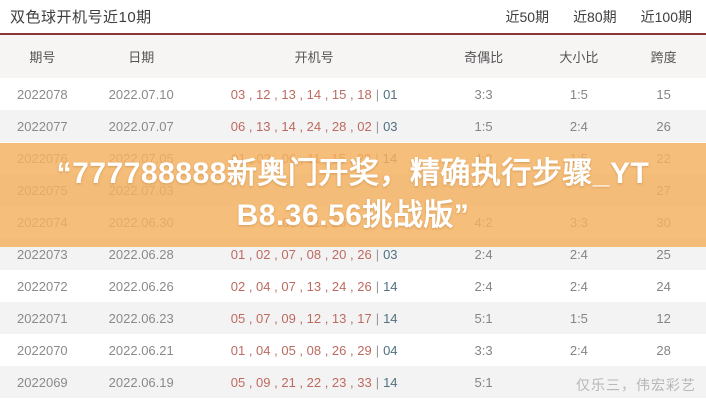 The width and height of the screenshot is (706, 400). Describe the element at coordinates (141, 286) in the screenshot. I see `cell-date: 2022.06.26` at that location.